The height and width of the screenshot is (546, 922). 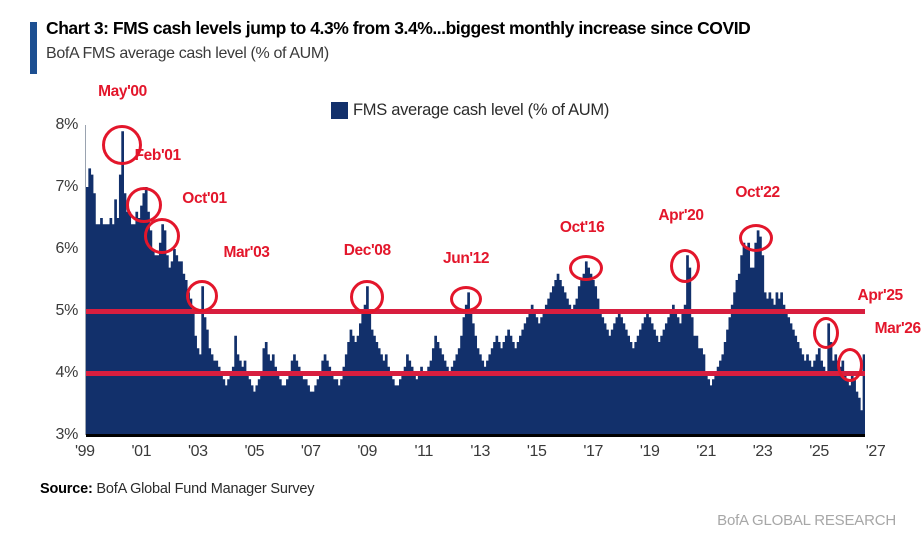 What do you see at coordinates (33, 48) in the screenshot?
I see `header-accent-bar` at bounding box center [33, 48].